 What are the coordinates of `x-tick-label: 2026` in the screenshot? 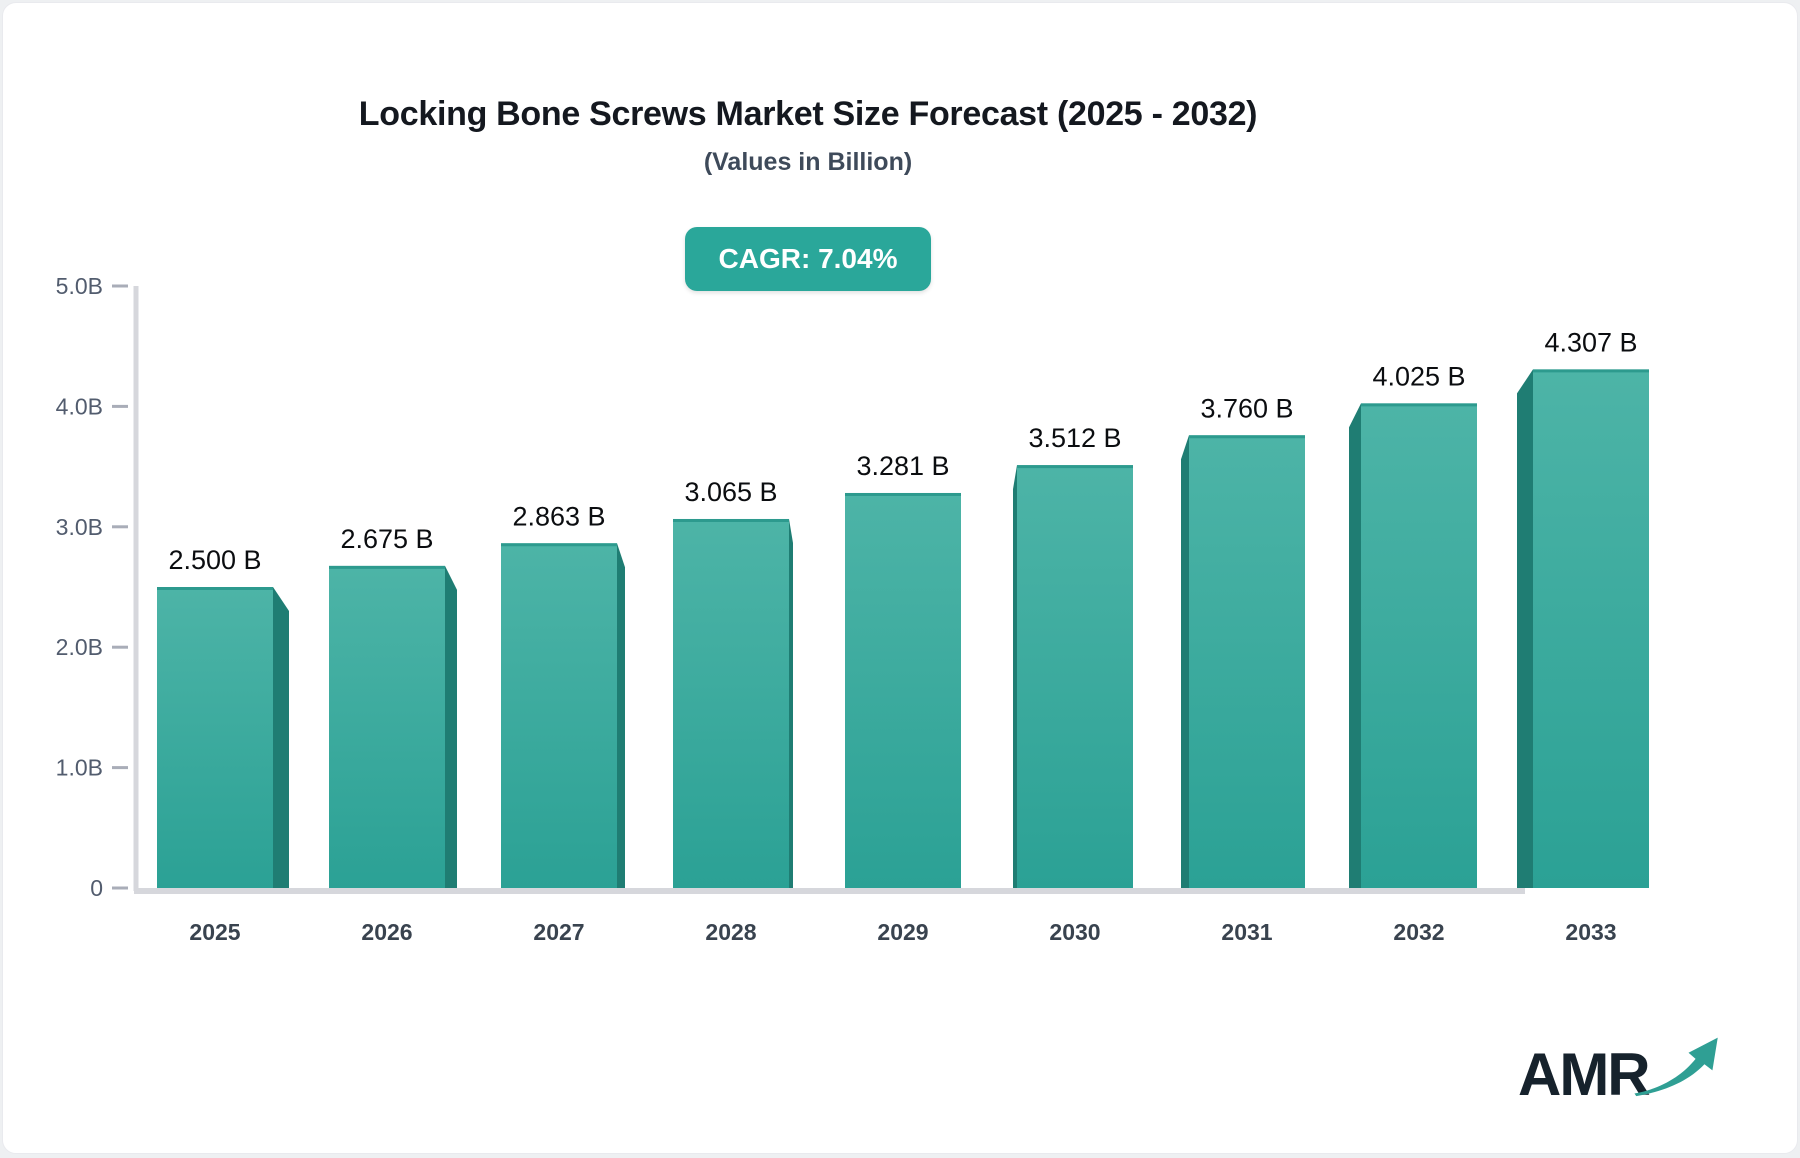 It's located at (386, 932).